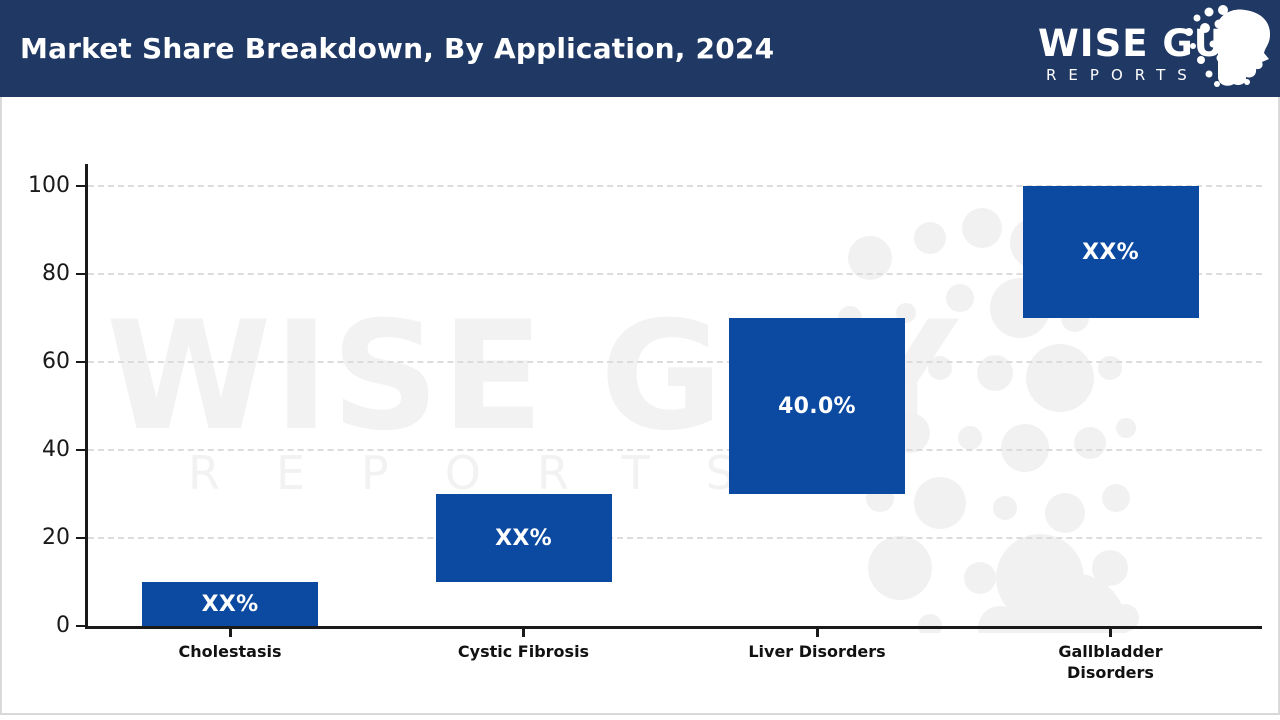 The height and width of the screenshot is (720, 1280). I want to click on y-tick-label: 0, so click(63, 625).